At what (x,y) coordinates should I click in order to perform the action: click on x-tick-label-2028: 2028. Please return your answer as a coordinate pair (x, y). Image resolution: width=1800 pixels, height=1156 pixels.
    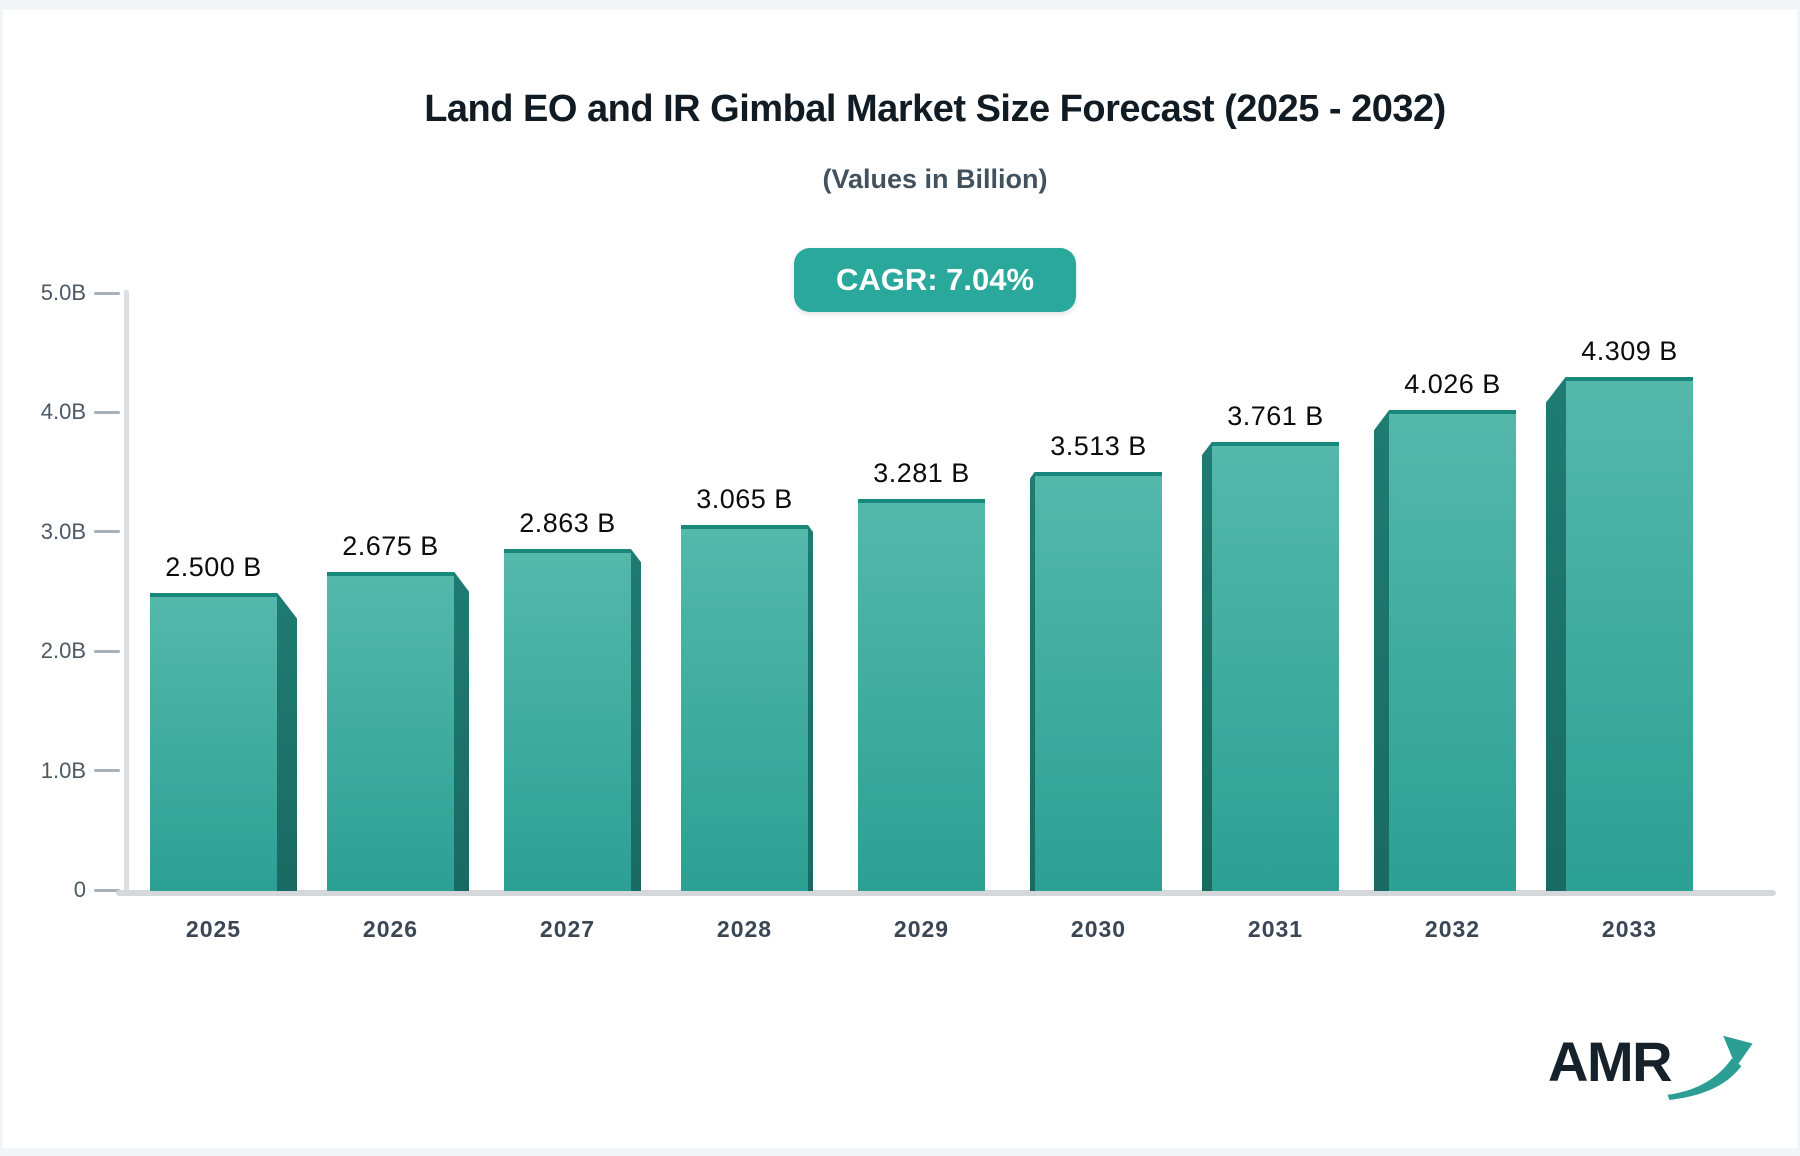
    Looking at the image, I should click on (744, 929).